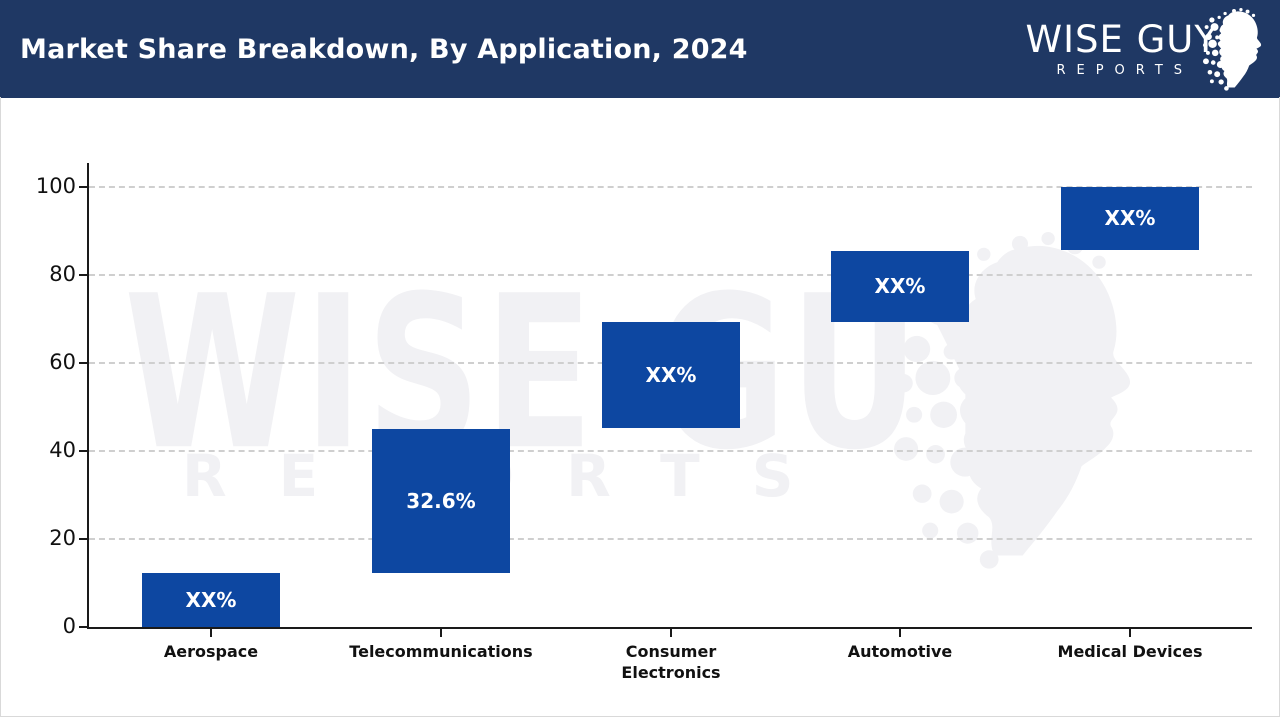  Describe the element at coordinates (900, 651) in the screenshot. I see `x-axis-label-automotive: Automotive` at that location.